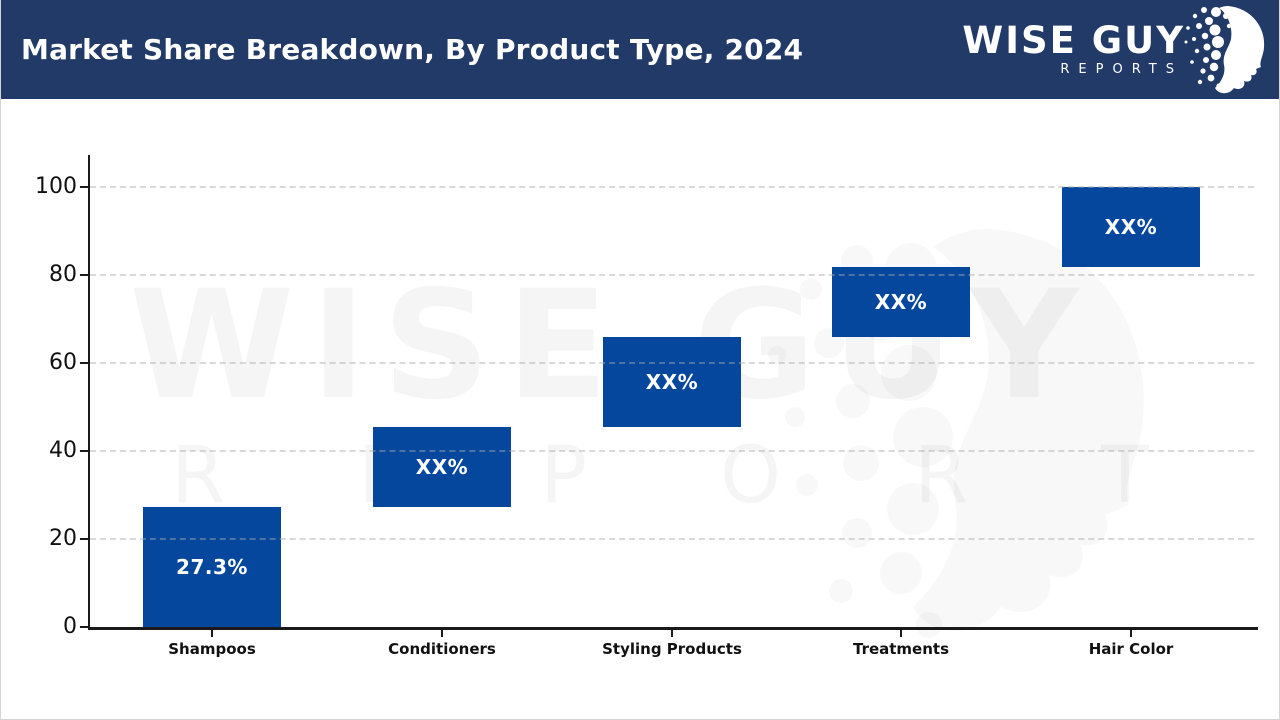  Describe the element at coordinates (63, 450) in the screenshot. I see `y-tick-label: 40` at that location.